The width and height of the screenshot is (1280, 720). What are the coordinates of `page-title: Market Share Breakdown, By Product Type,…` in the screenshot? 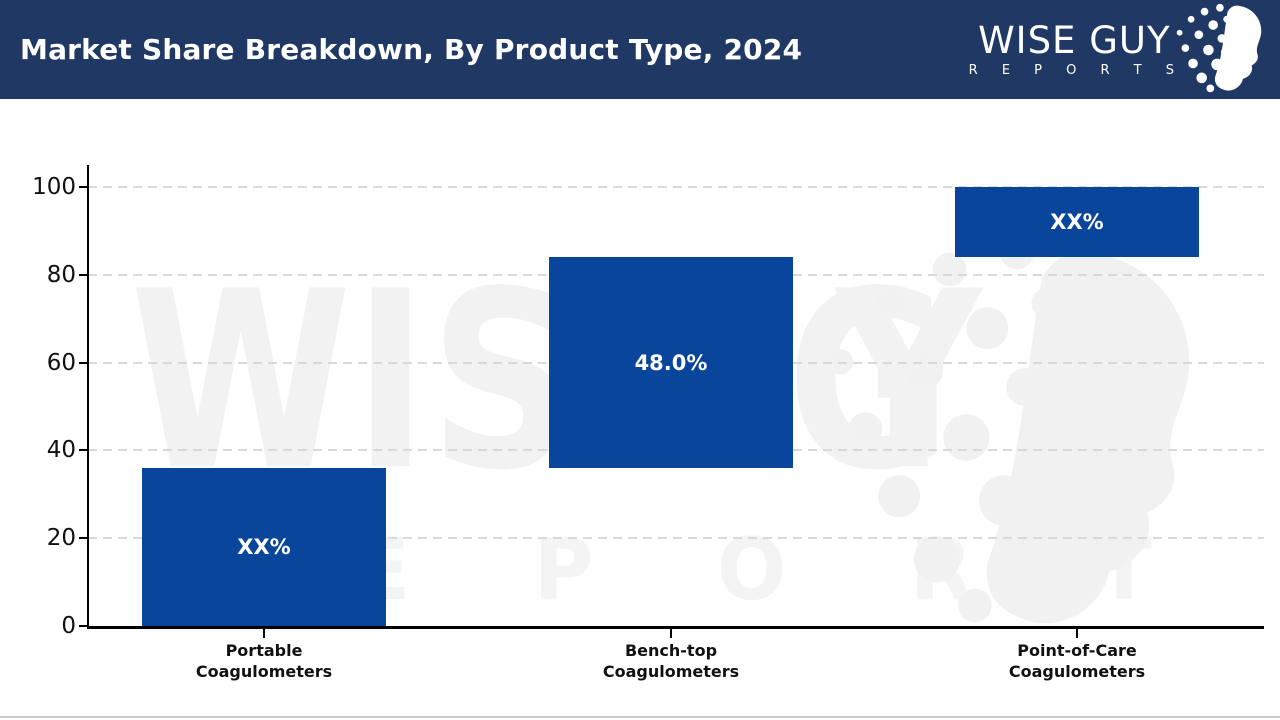 It's located at (411, 49).